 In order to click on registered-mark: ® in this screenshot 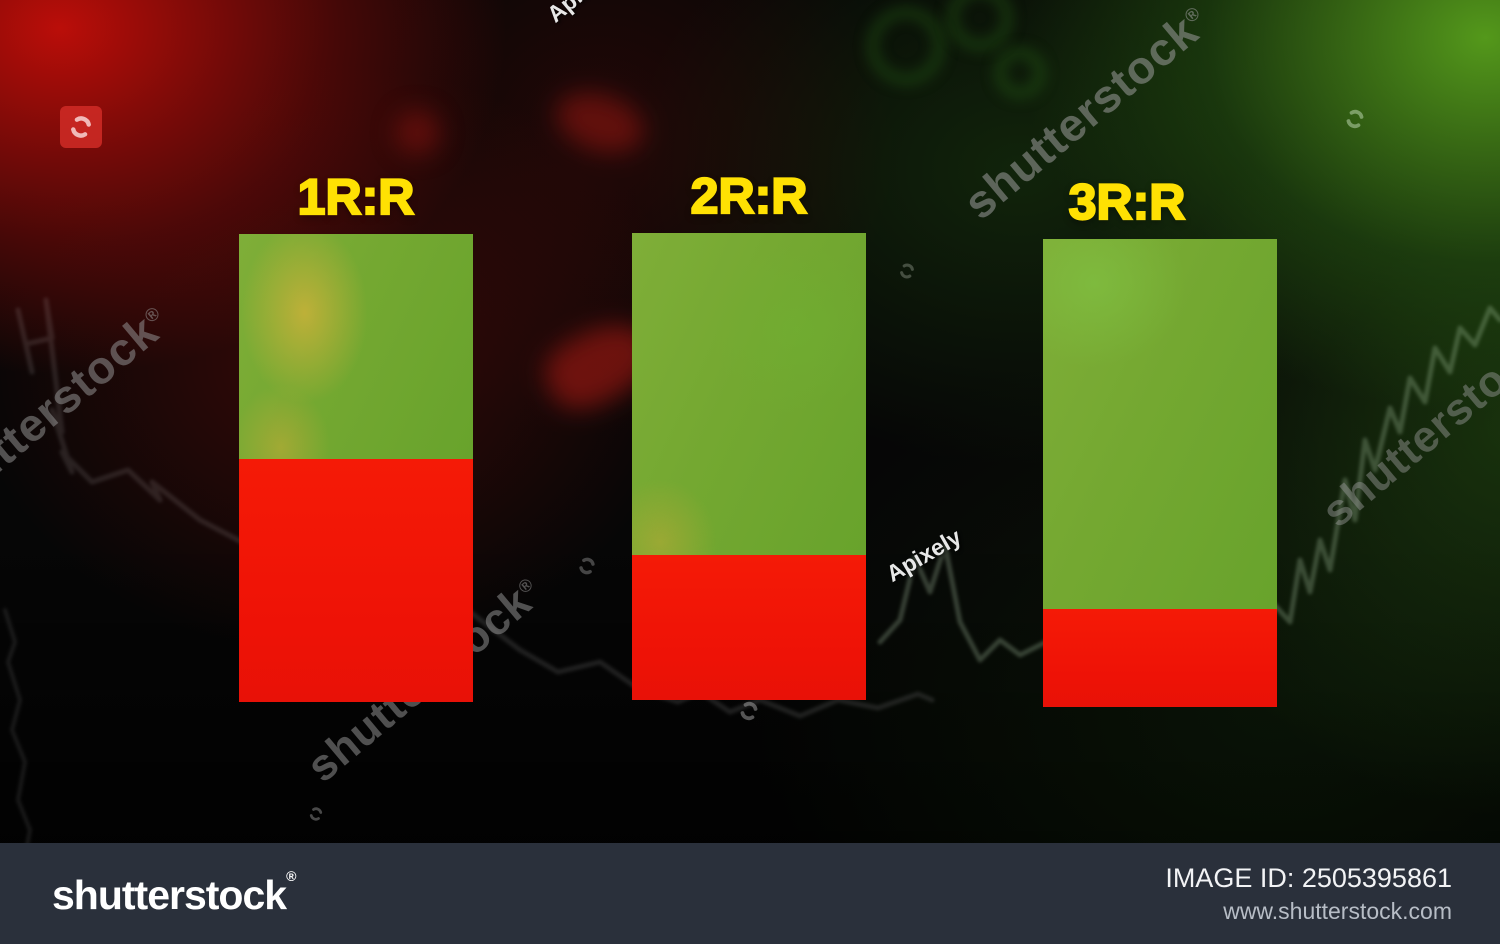, I will do `click(291, 876)`.